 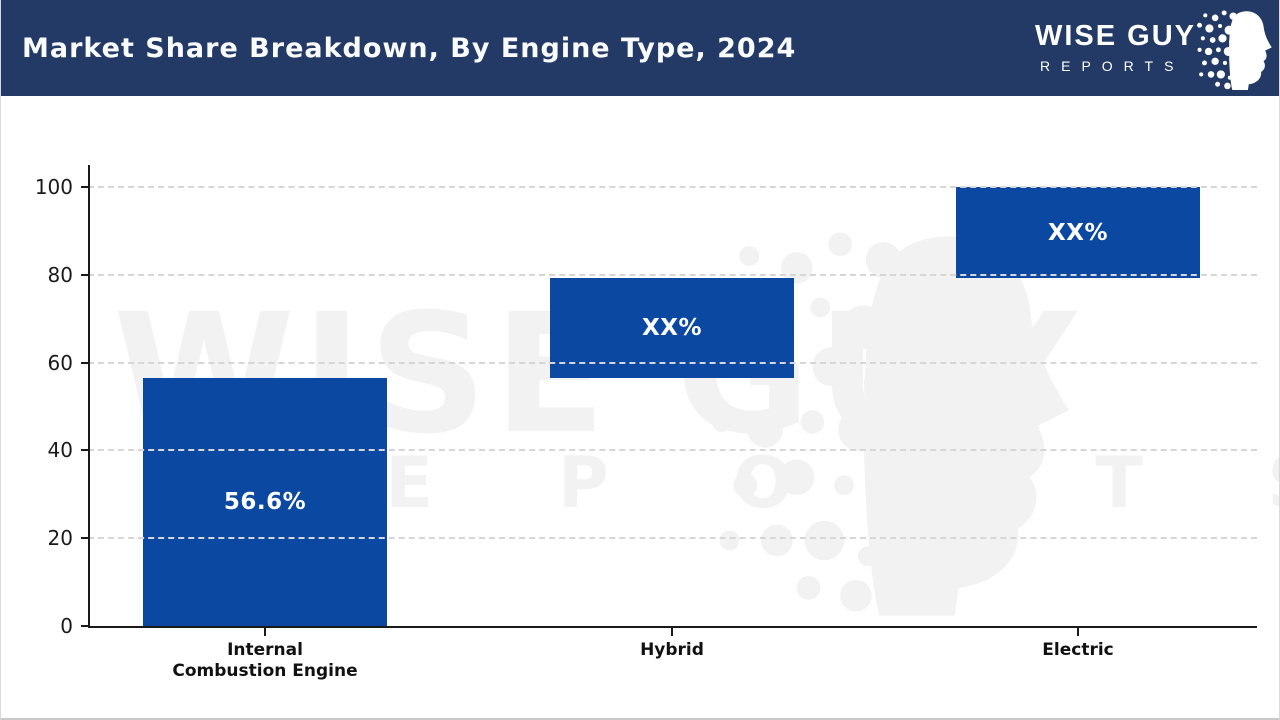 What do you see at coordinates (265, 660) in the screenshot?
I see `x-axis-label-internal-combustion-engine: Internal Combustion Engine` at bounding box center [265, 660].